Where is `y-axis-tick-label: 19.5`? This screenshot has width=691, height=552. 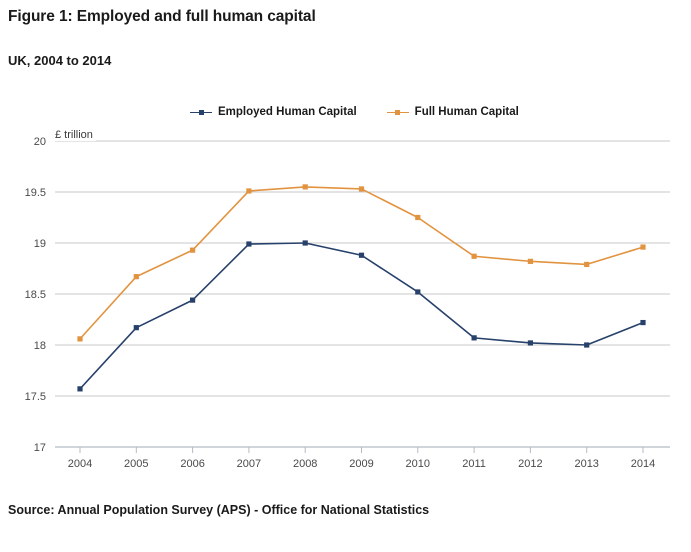 y-axis-tick-label: 19.5 is located at coordinates (35, 193).